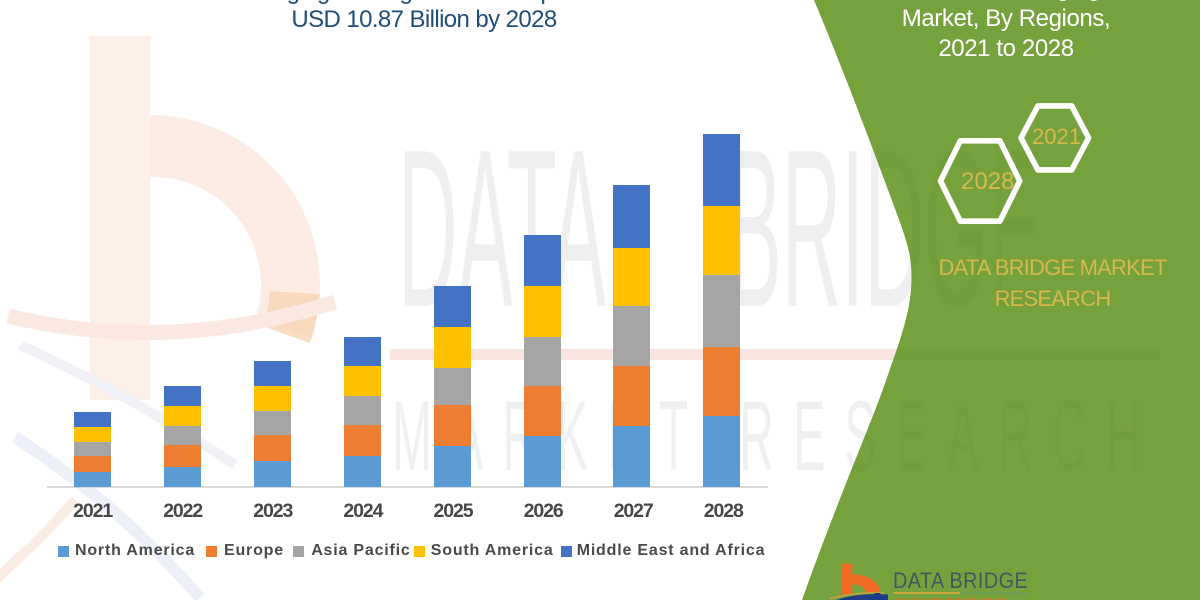 The height and width of the screenshot is (600, 1200). What do you see at coordinates (987, 181) in the screenshot?
I see `svg-text: 2028` at bounding box center [987, 181].